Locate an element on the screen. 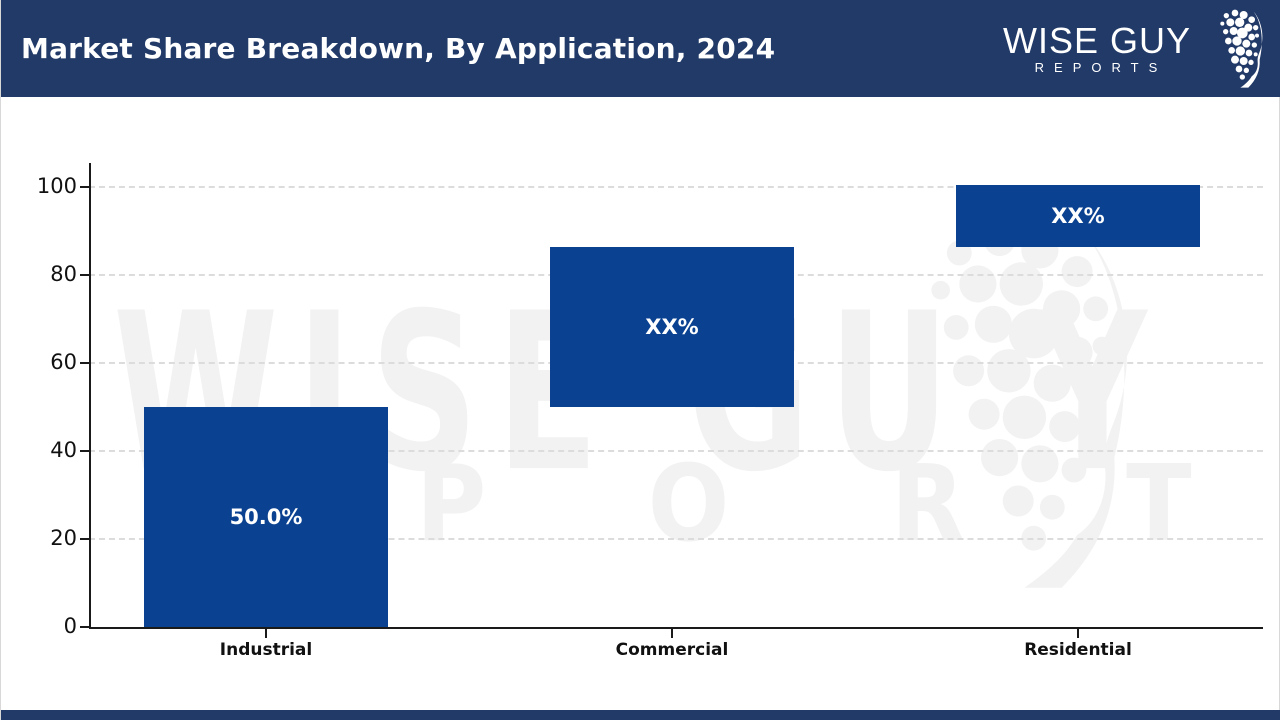  watermark-text-2: P O R T S is located at coordinates (848, 504).